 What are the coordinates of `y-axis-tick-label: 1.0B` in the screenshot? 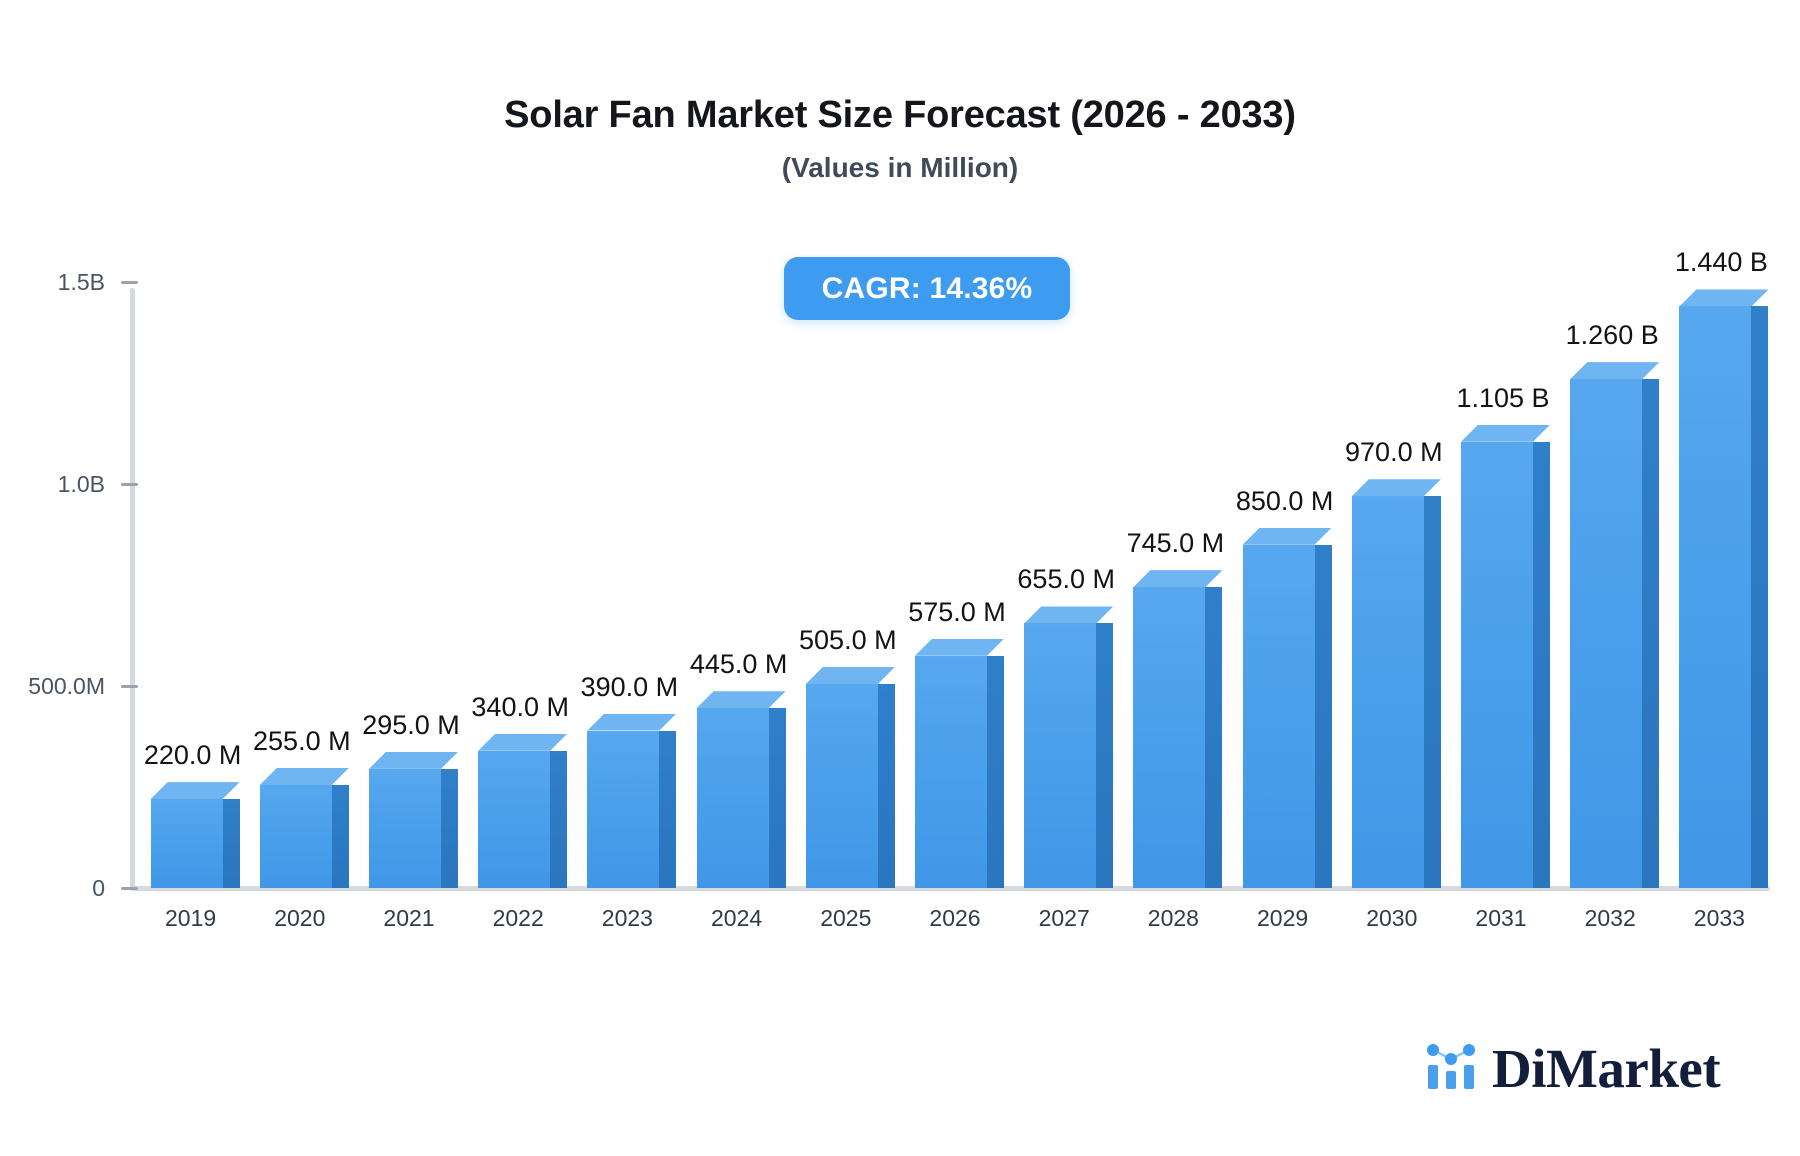 It's located at (81, 483).